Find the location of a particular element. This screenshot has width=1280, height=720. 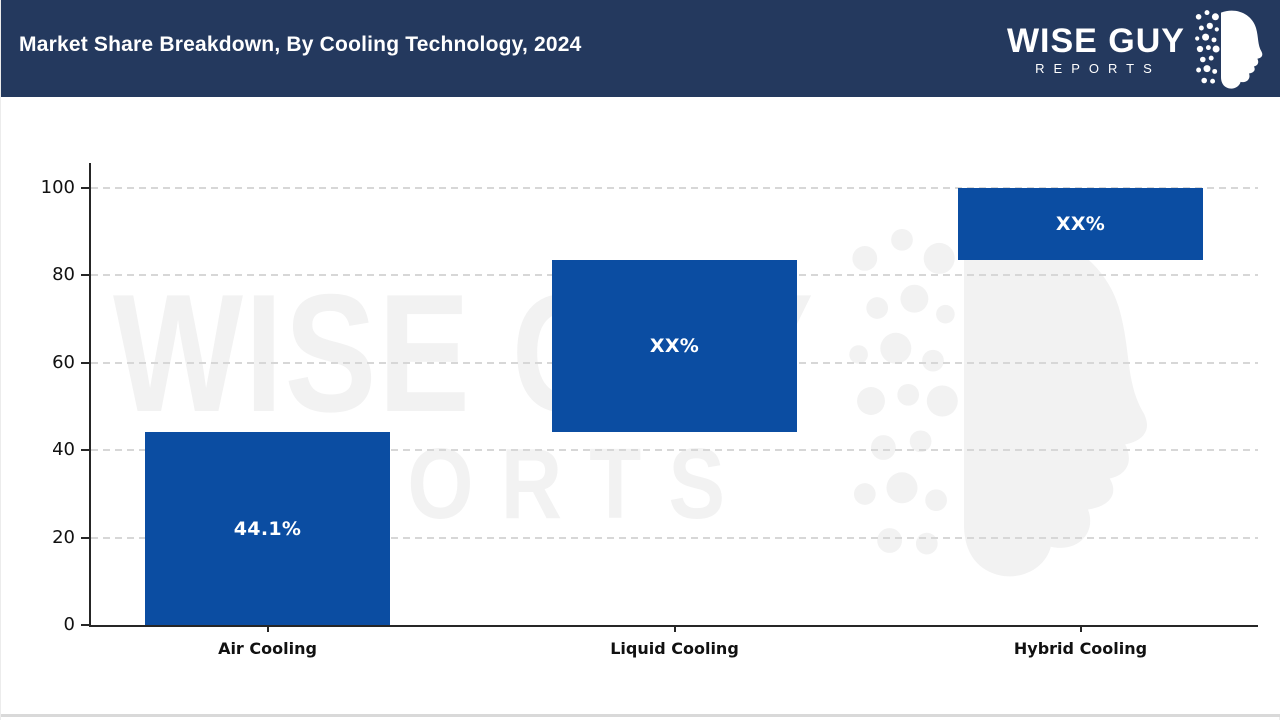

bar-air-cooling: 44.1% is located at coordinates (267, 528).